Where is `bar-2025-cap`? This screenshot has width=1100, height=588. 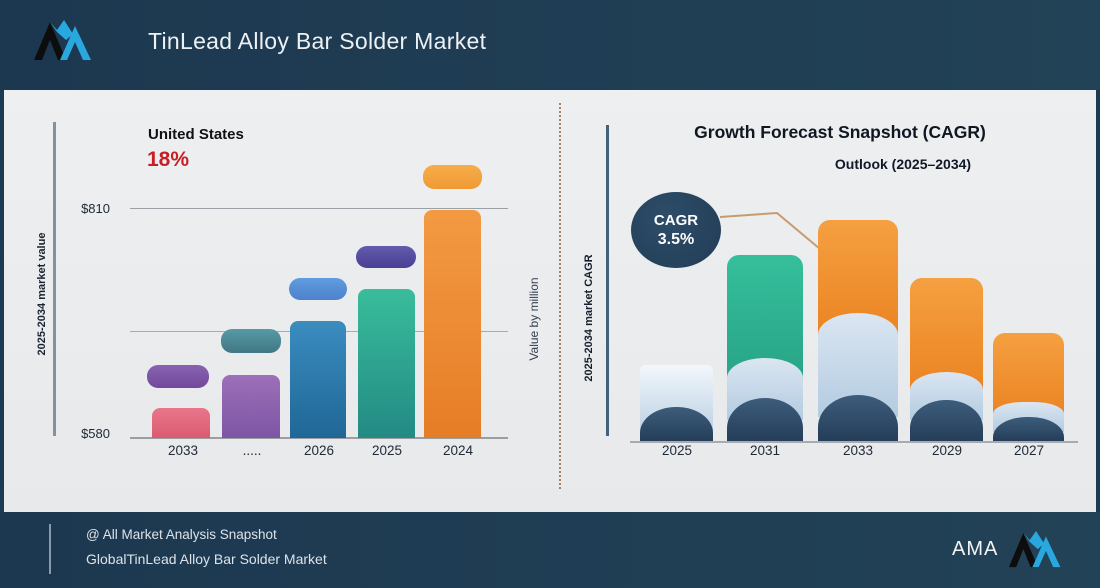 bar-2025-cap is located at coordinates (386, 257).